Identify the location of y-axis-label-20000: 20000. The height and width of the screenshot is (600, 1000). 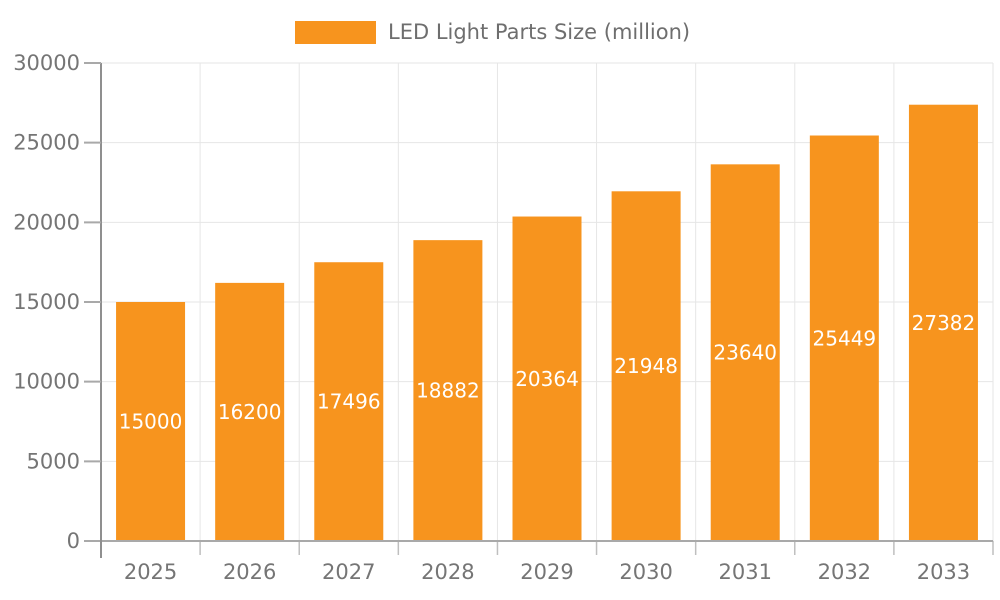
(46, 222).